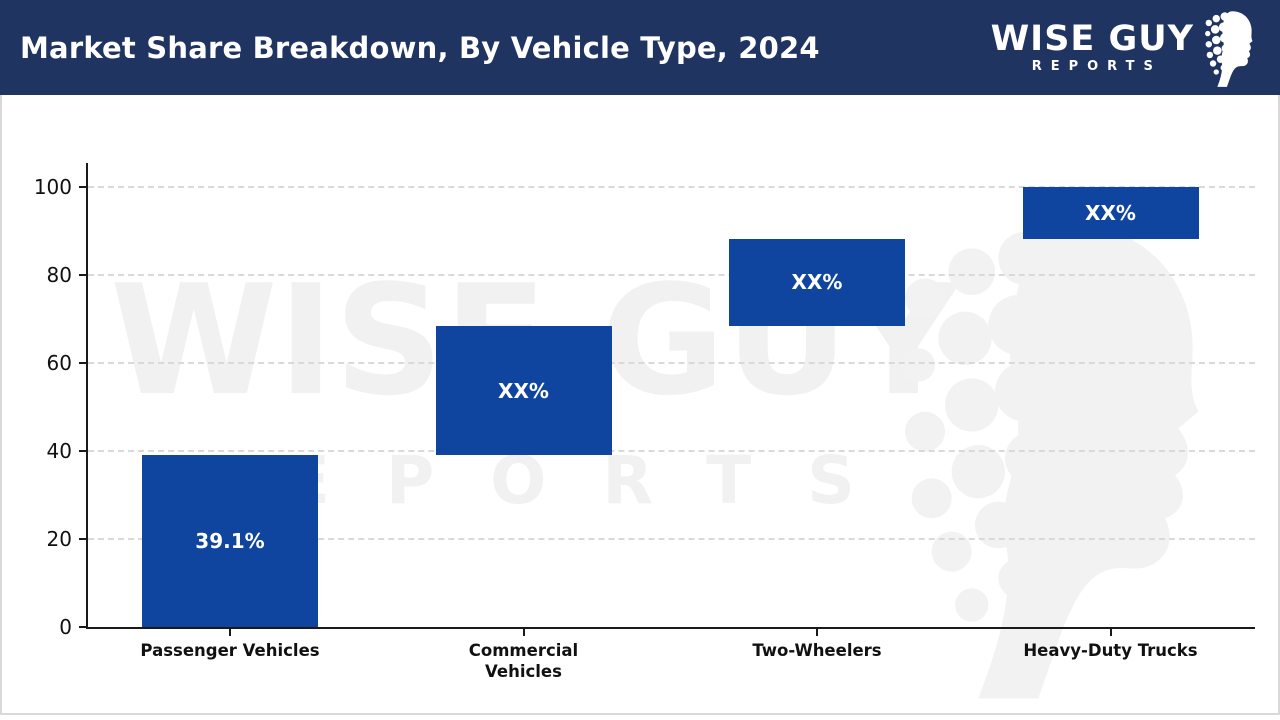  What do you see at coordinates (52, 187) in the screenshot?
I see `y-tick-label: 100` at bounding box center [52, 187].